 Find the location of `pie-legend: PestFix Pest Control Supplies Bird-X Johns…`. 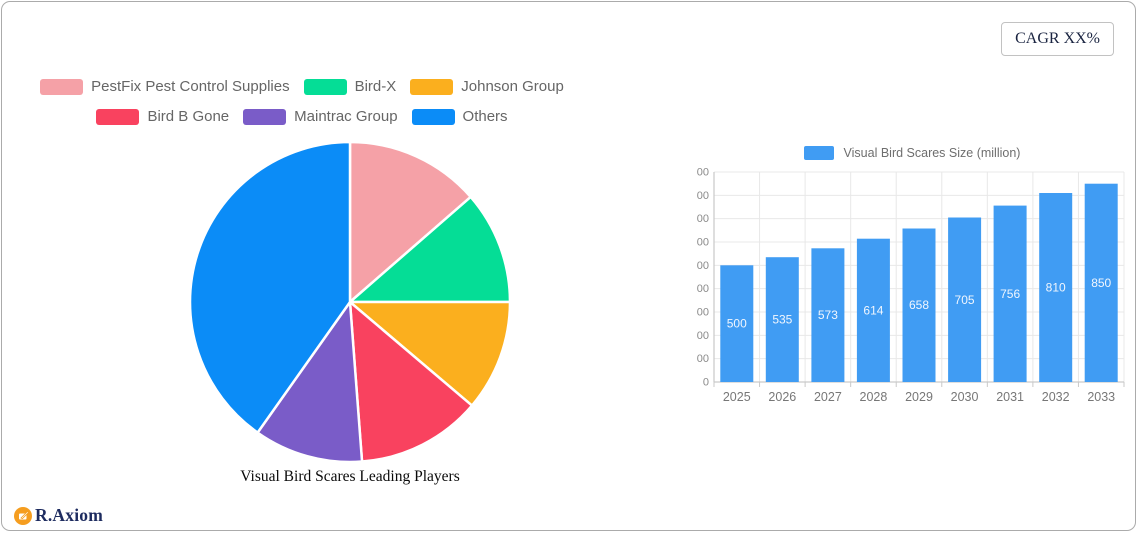

pie-legend: PestFix Pest Control Supplies Bird-X Johns… is located at coordinates (302, 101).